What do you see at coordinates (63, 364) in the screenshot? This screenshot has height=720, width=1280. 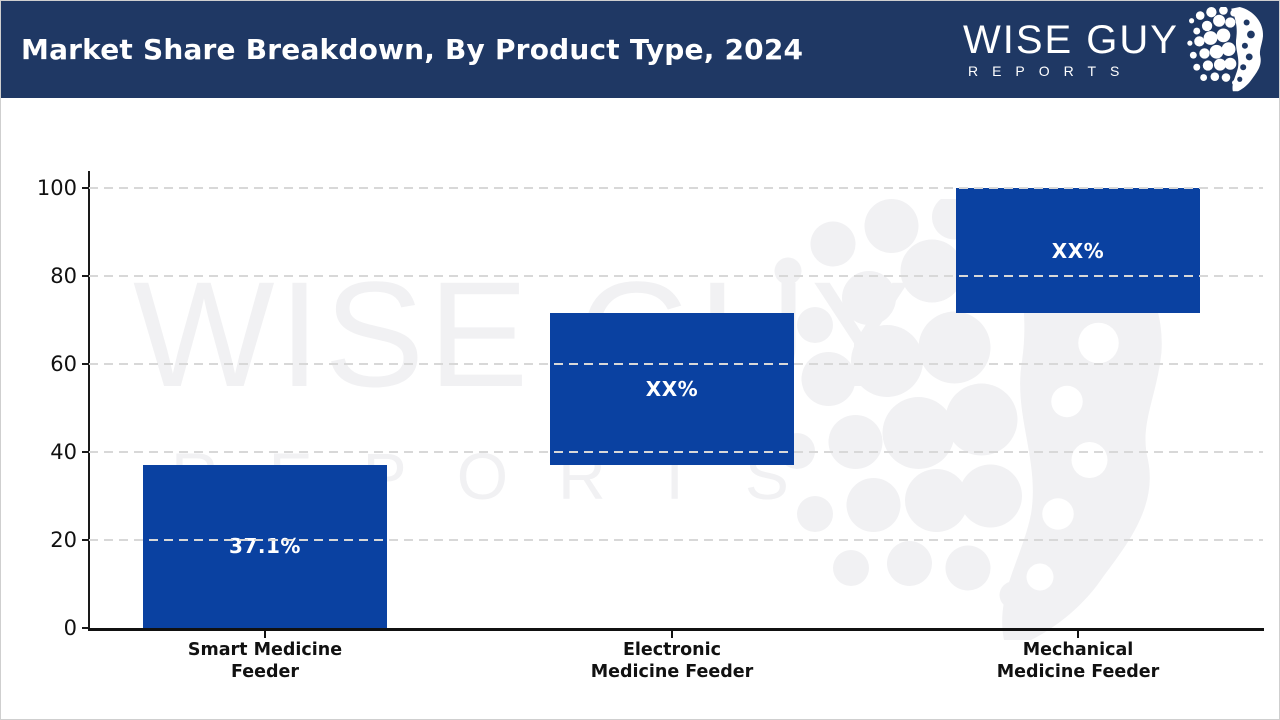 I see `y-tick-label: 60` at bounding box center [63, 364].